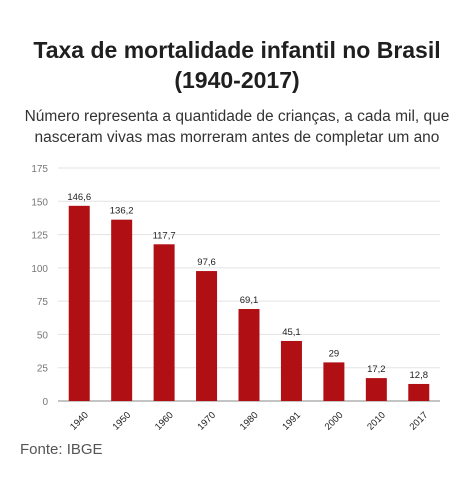  Describe the element at coordinates (39, 169) in the screenshot. I see `y-tick-label: 175` at that location.